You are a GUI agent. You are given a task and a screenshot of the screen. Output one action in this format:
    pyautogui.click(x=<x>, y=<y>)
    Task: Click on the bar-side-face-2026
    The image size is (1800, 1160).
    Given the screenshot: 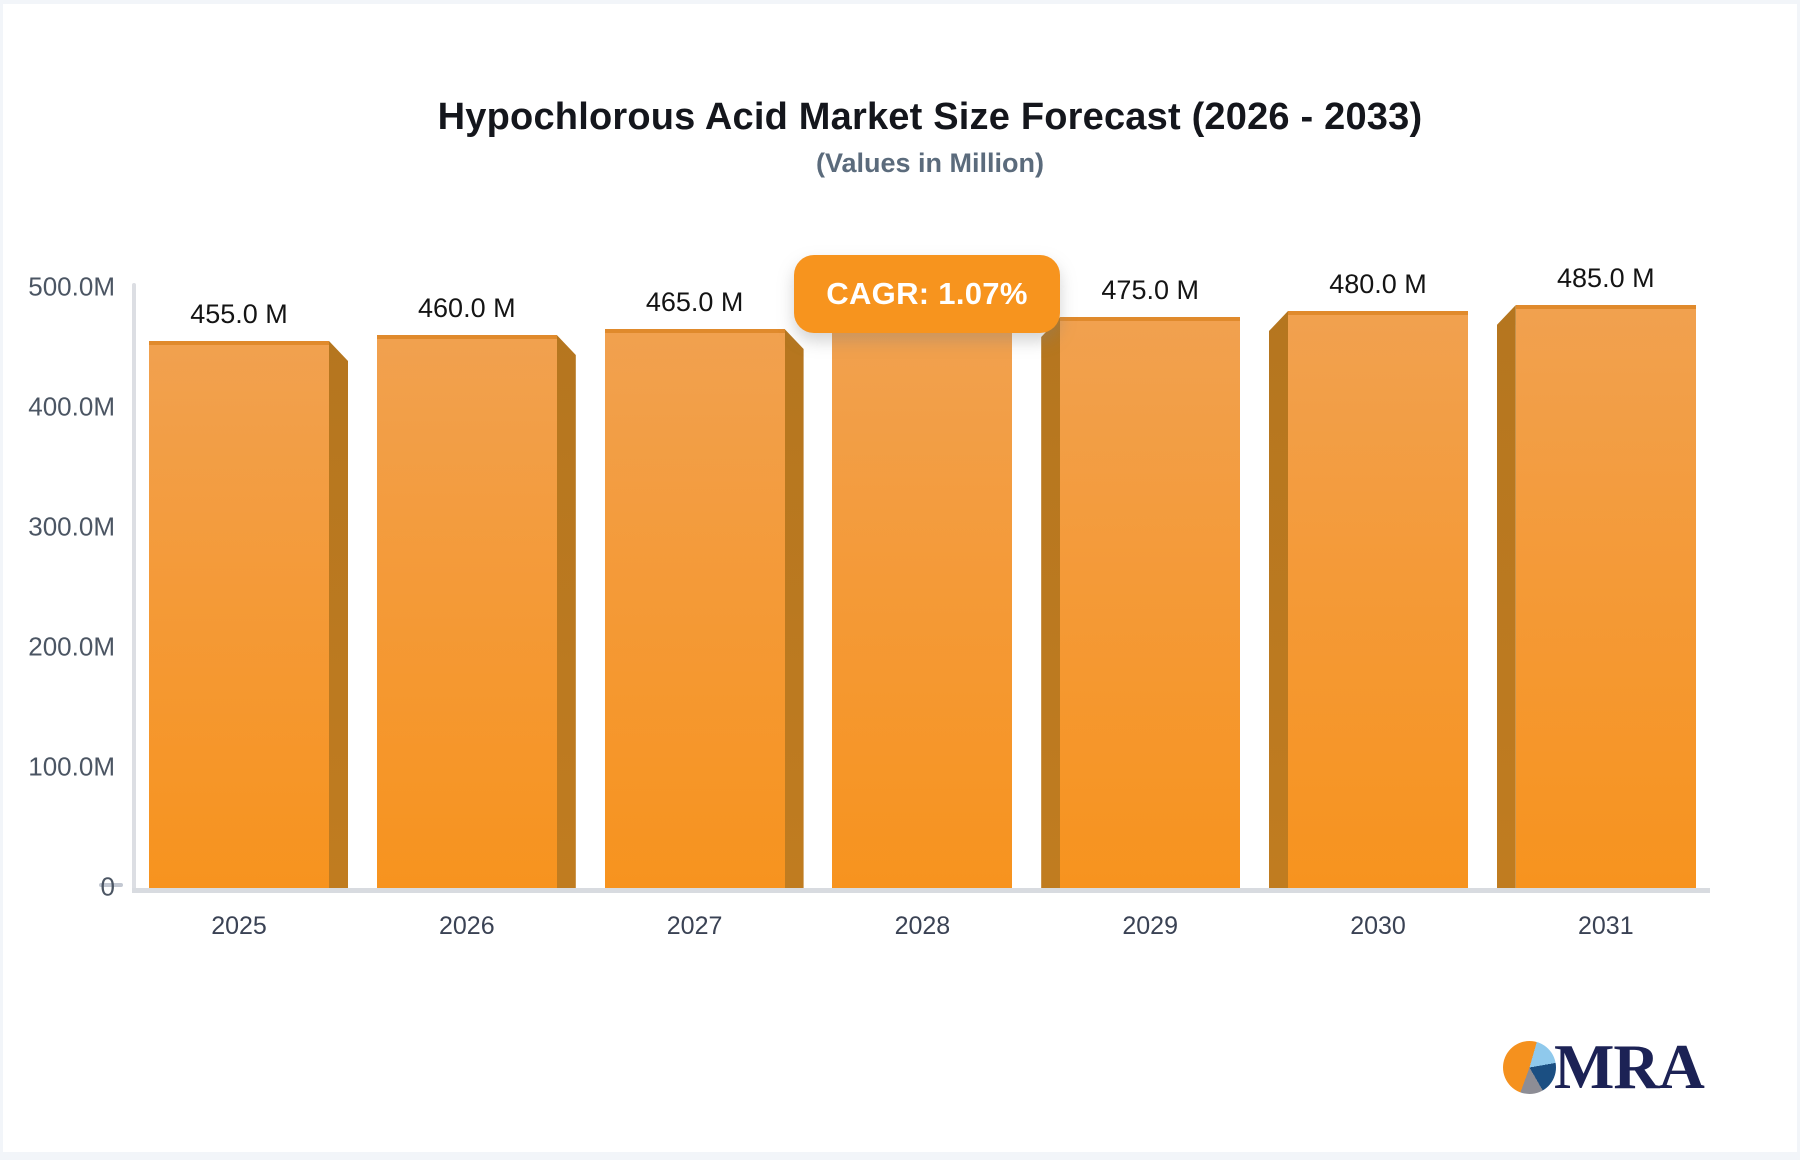 What is the action you would take?
    pyautogui.click(x=566, y=613)
    